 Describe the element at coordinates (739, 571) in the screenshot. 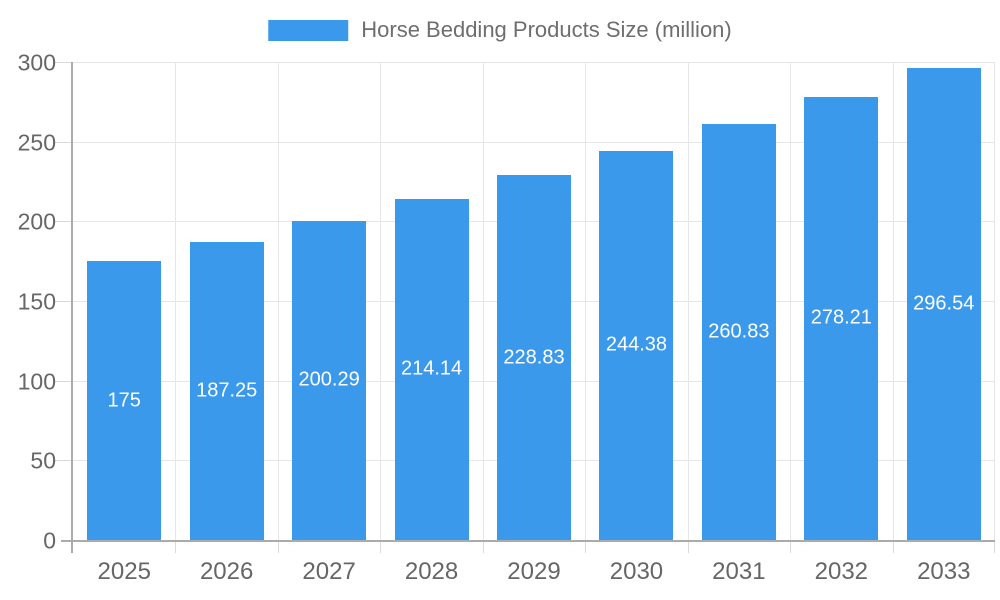

I see `x-axis-label: 2031` at that location.